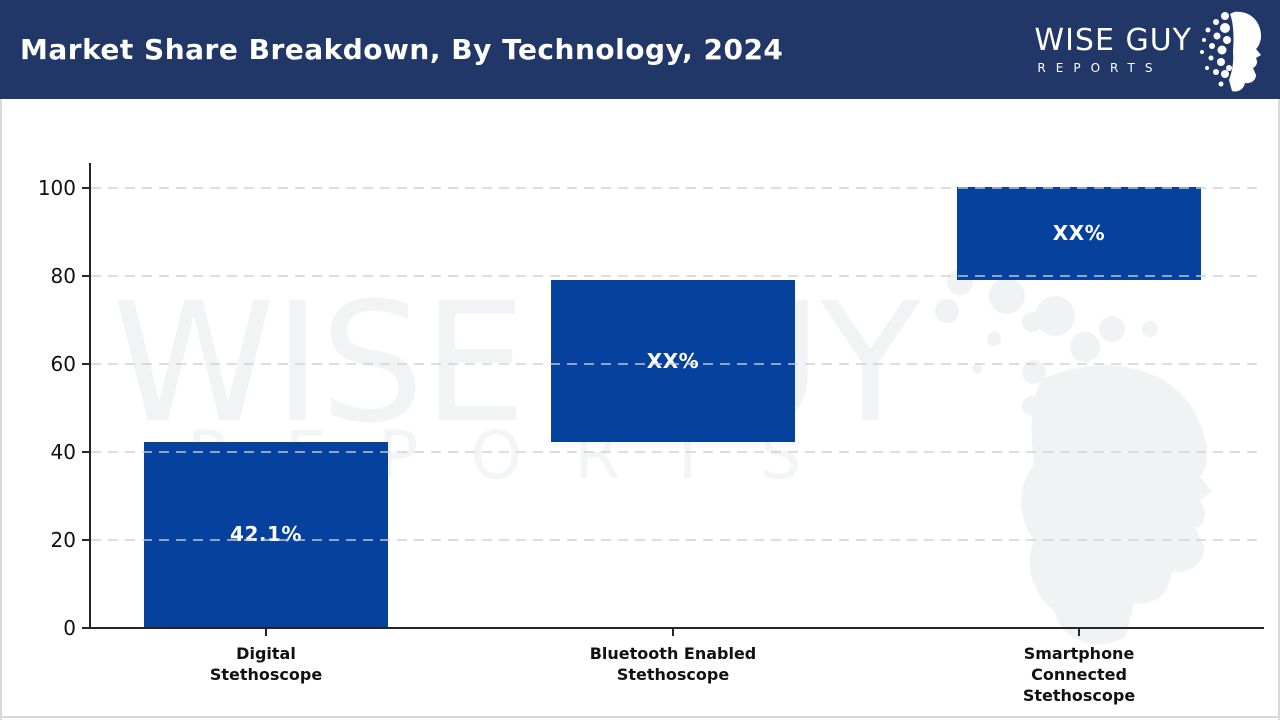  I want to click on y-axis-tick-label: 0, so click(69, 628).